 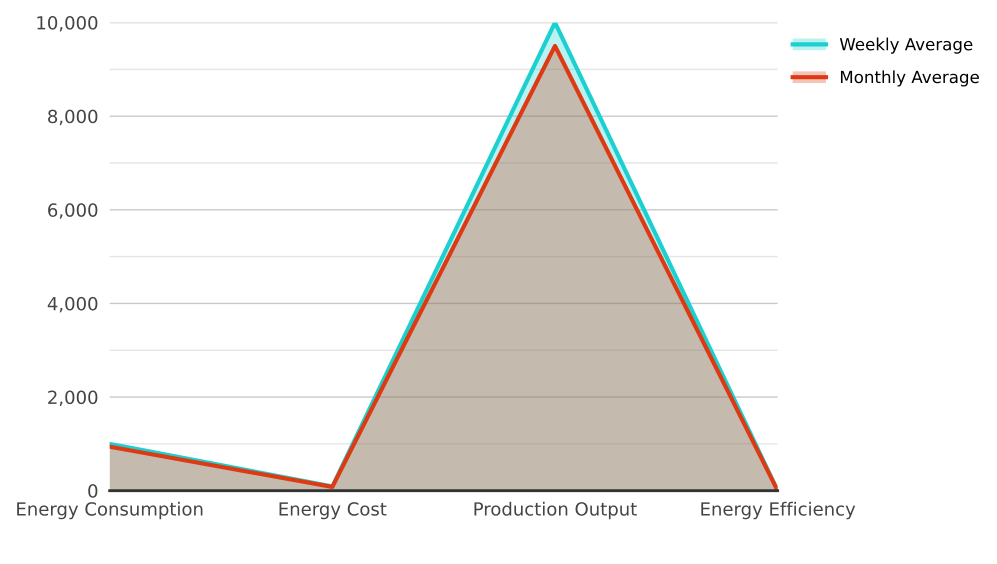 What do you see at coordinates (73, 304) in the screenshot?
I see `y-tick-label: 4,000` at bounding box center [73, 304].